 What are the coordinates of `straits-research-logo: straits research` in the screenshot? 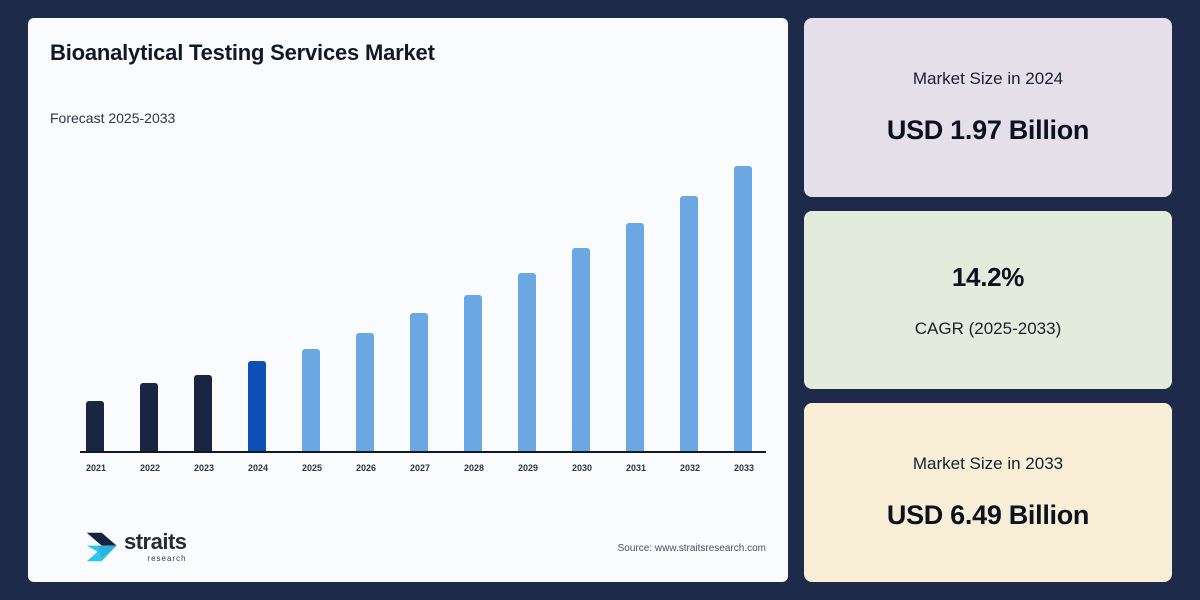 It's located at (135, 547).